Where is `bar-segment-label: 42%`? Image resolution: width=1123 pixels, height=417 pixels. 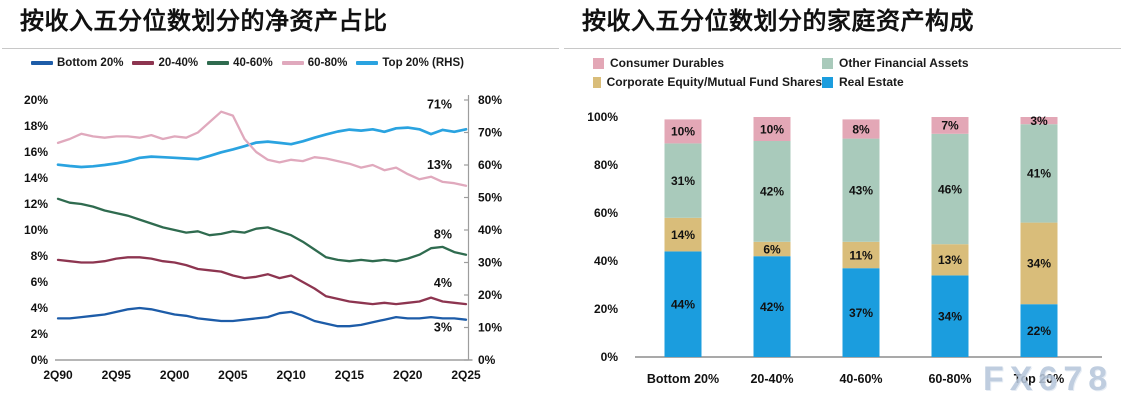
bar-segment-label: 42% is located at coordinates (772, 192).